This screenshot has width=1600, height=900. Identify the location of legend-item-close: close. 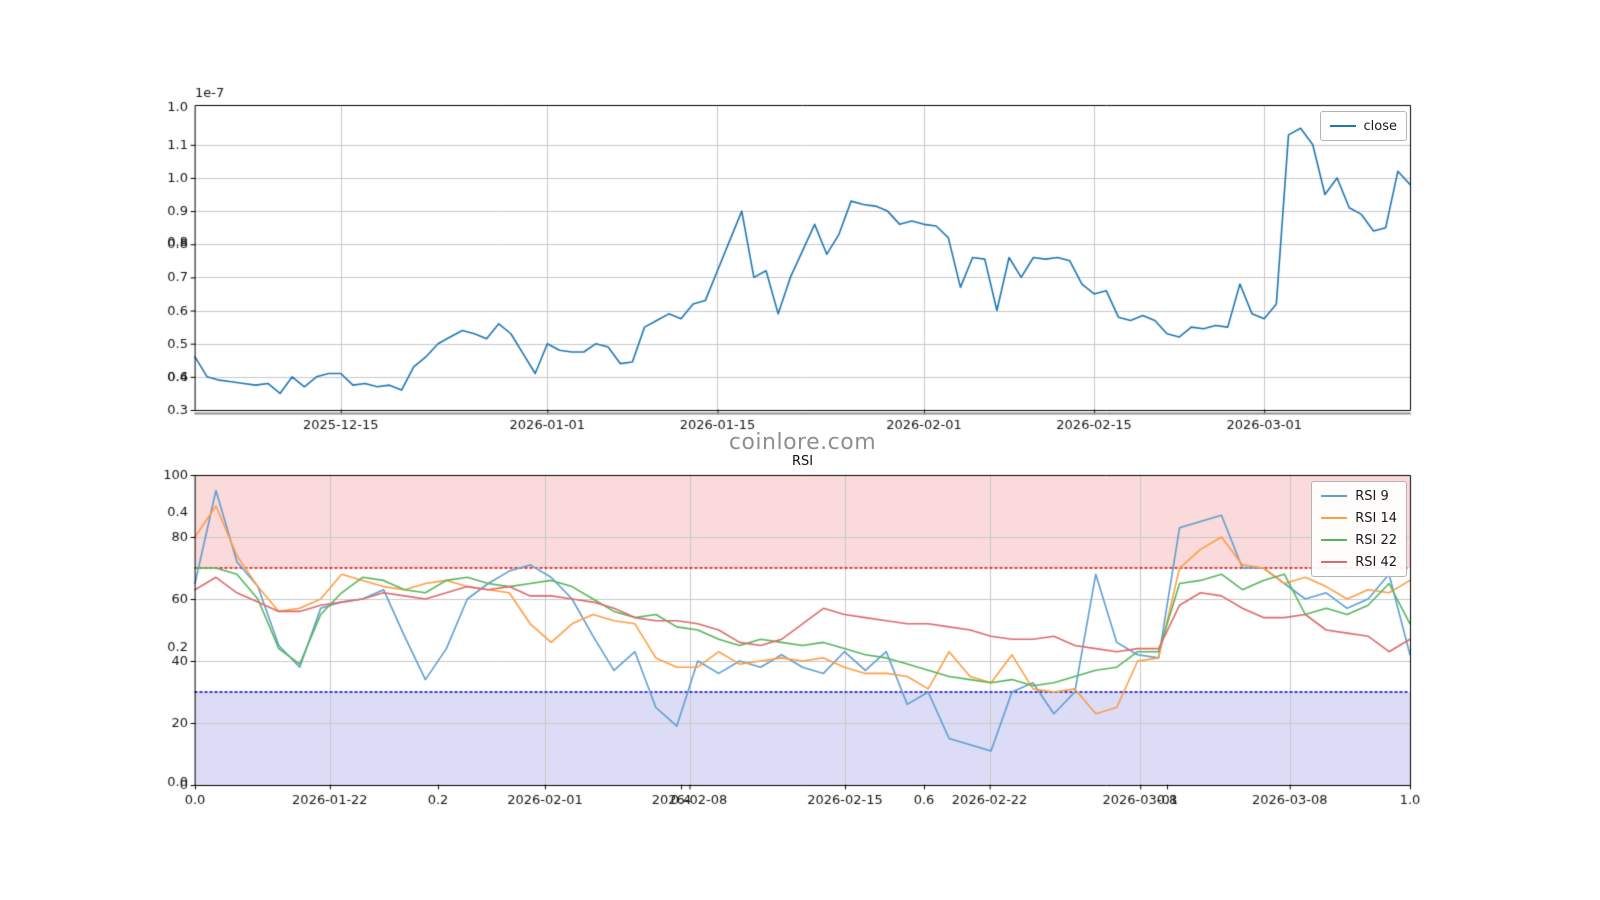
(1363, 126).